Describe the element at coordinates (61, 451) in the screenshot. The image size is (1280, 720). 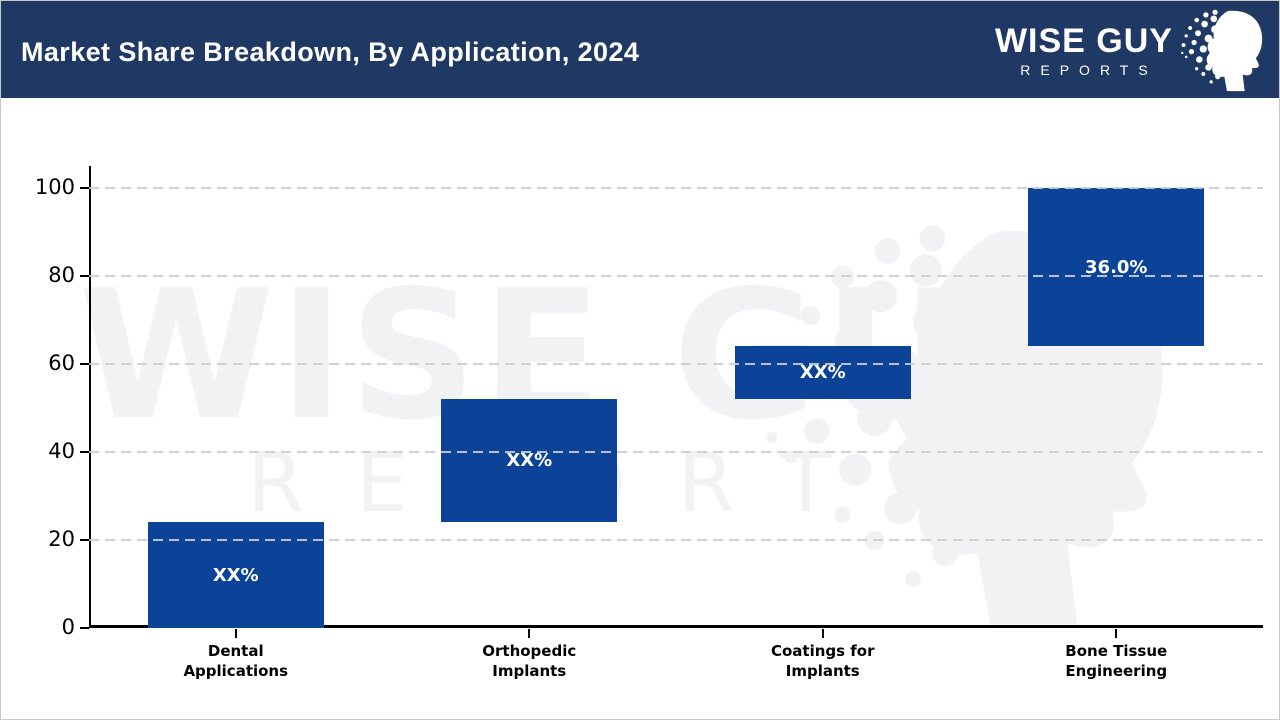
I see `y-axis-tick-label: 40` at that location.